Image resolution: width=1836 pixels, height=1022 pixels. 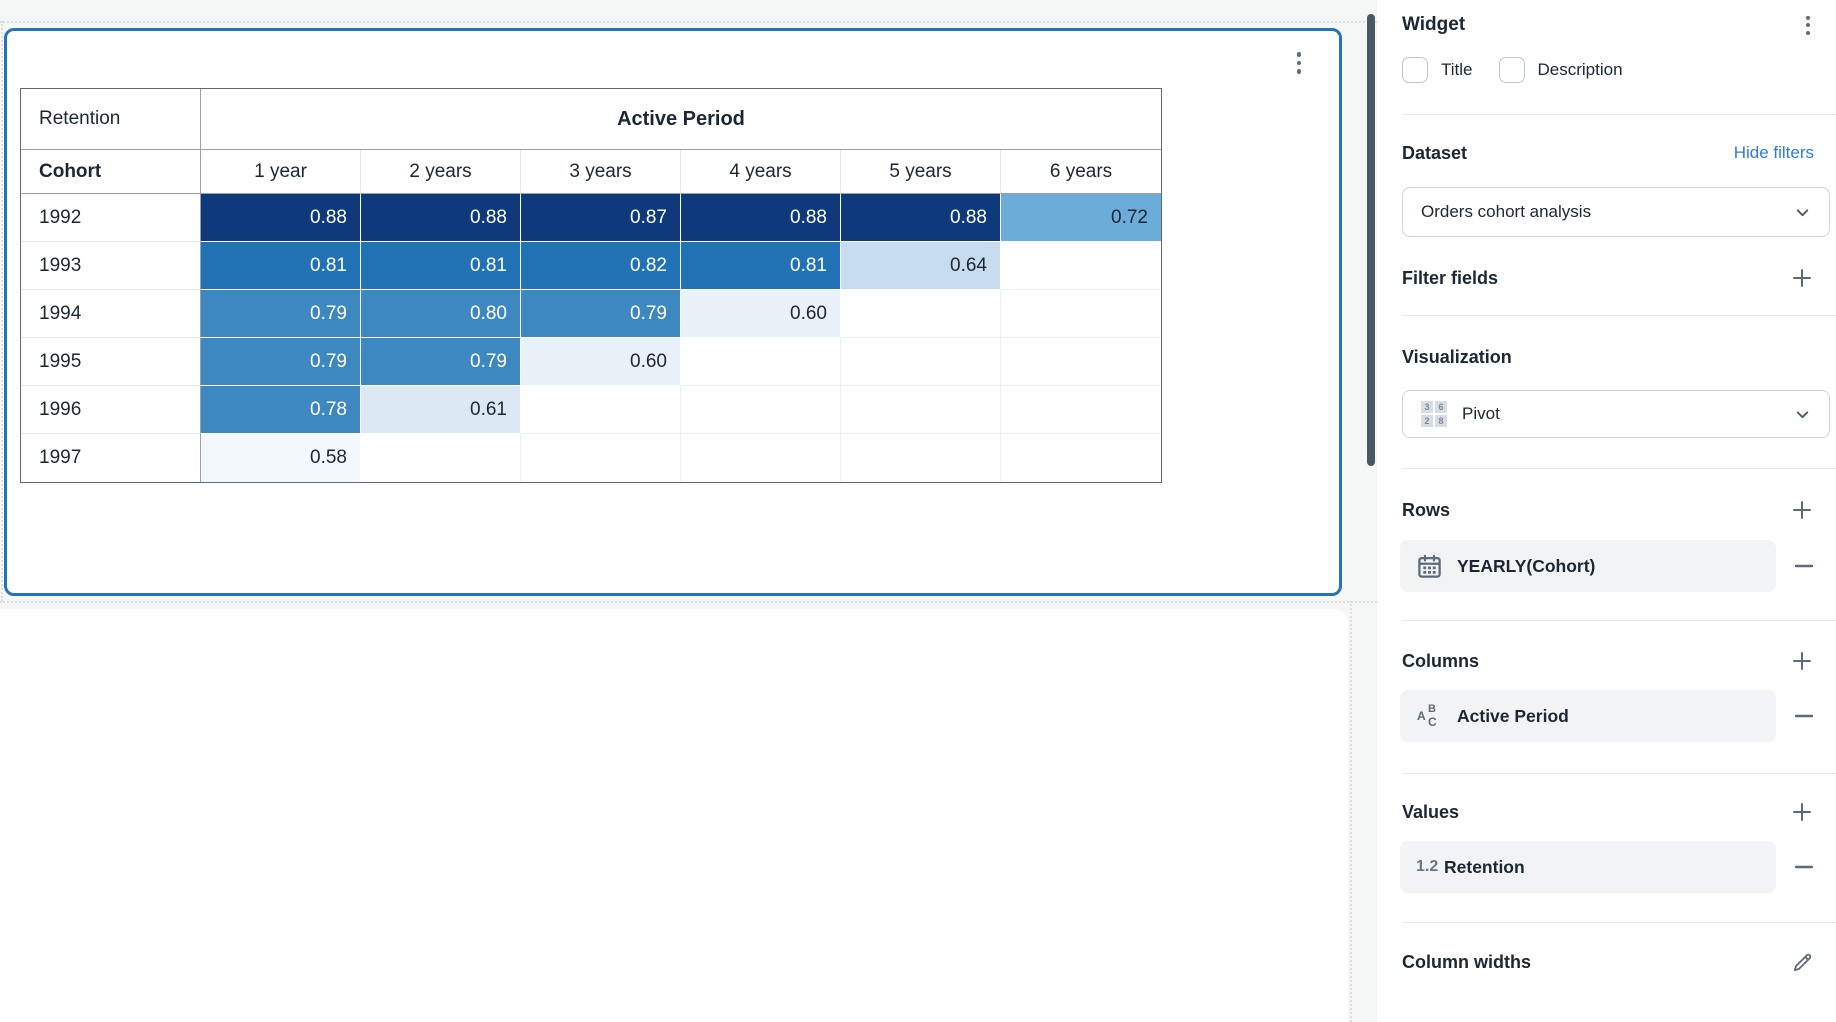 I want to click on retention-value-cell: 0.72, so click(x=1081, y=218).